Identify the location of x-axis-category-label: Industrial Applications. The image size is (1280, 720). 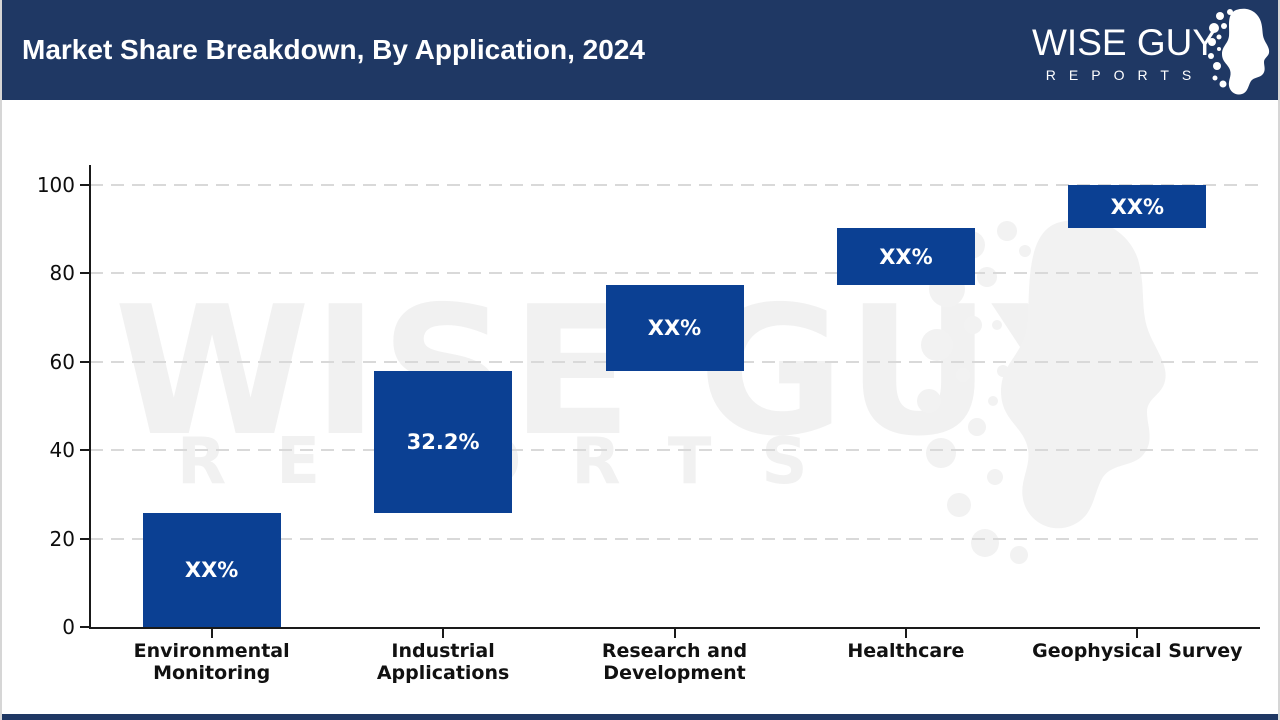
(443, 662).